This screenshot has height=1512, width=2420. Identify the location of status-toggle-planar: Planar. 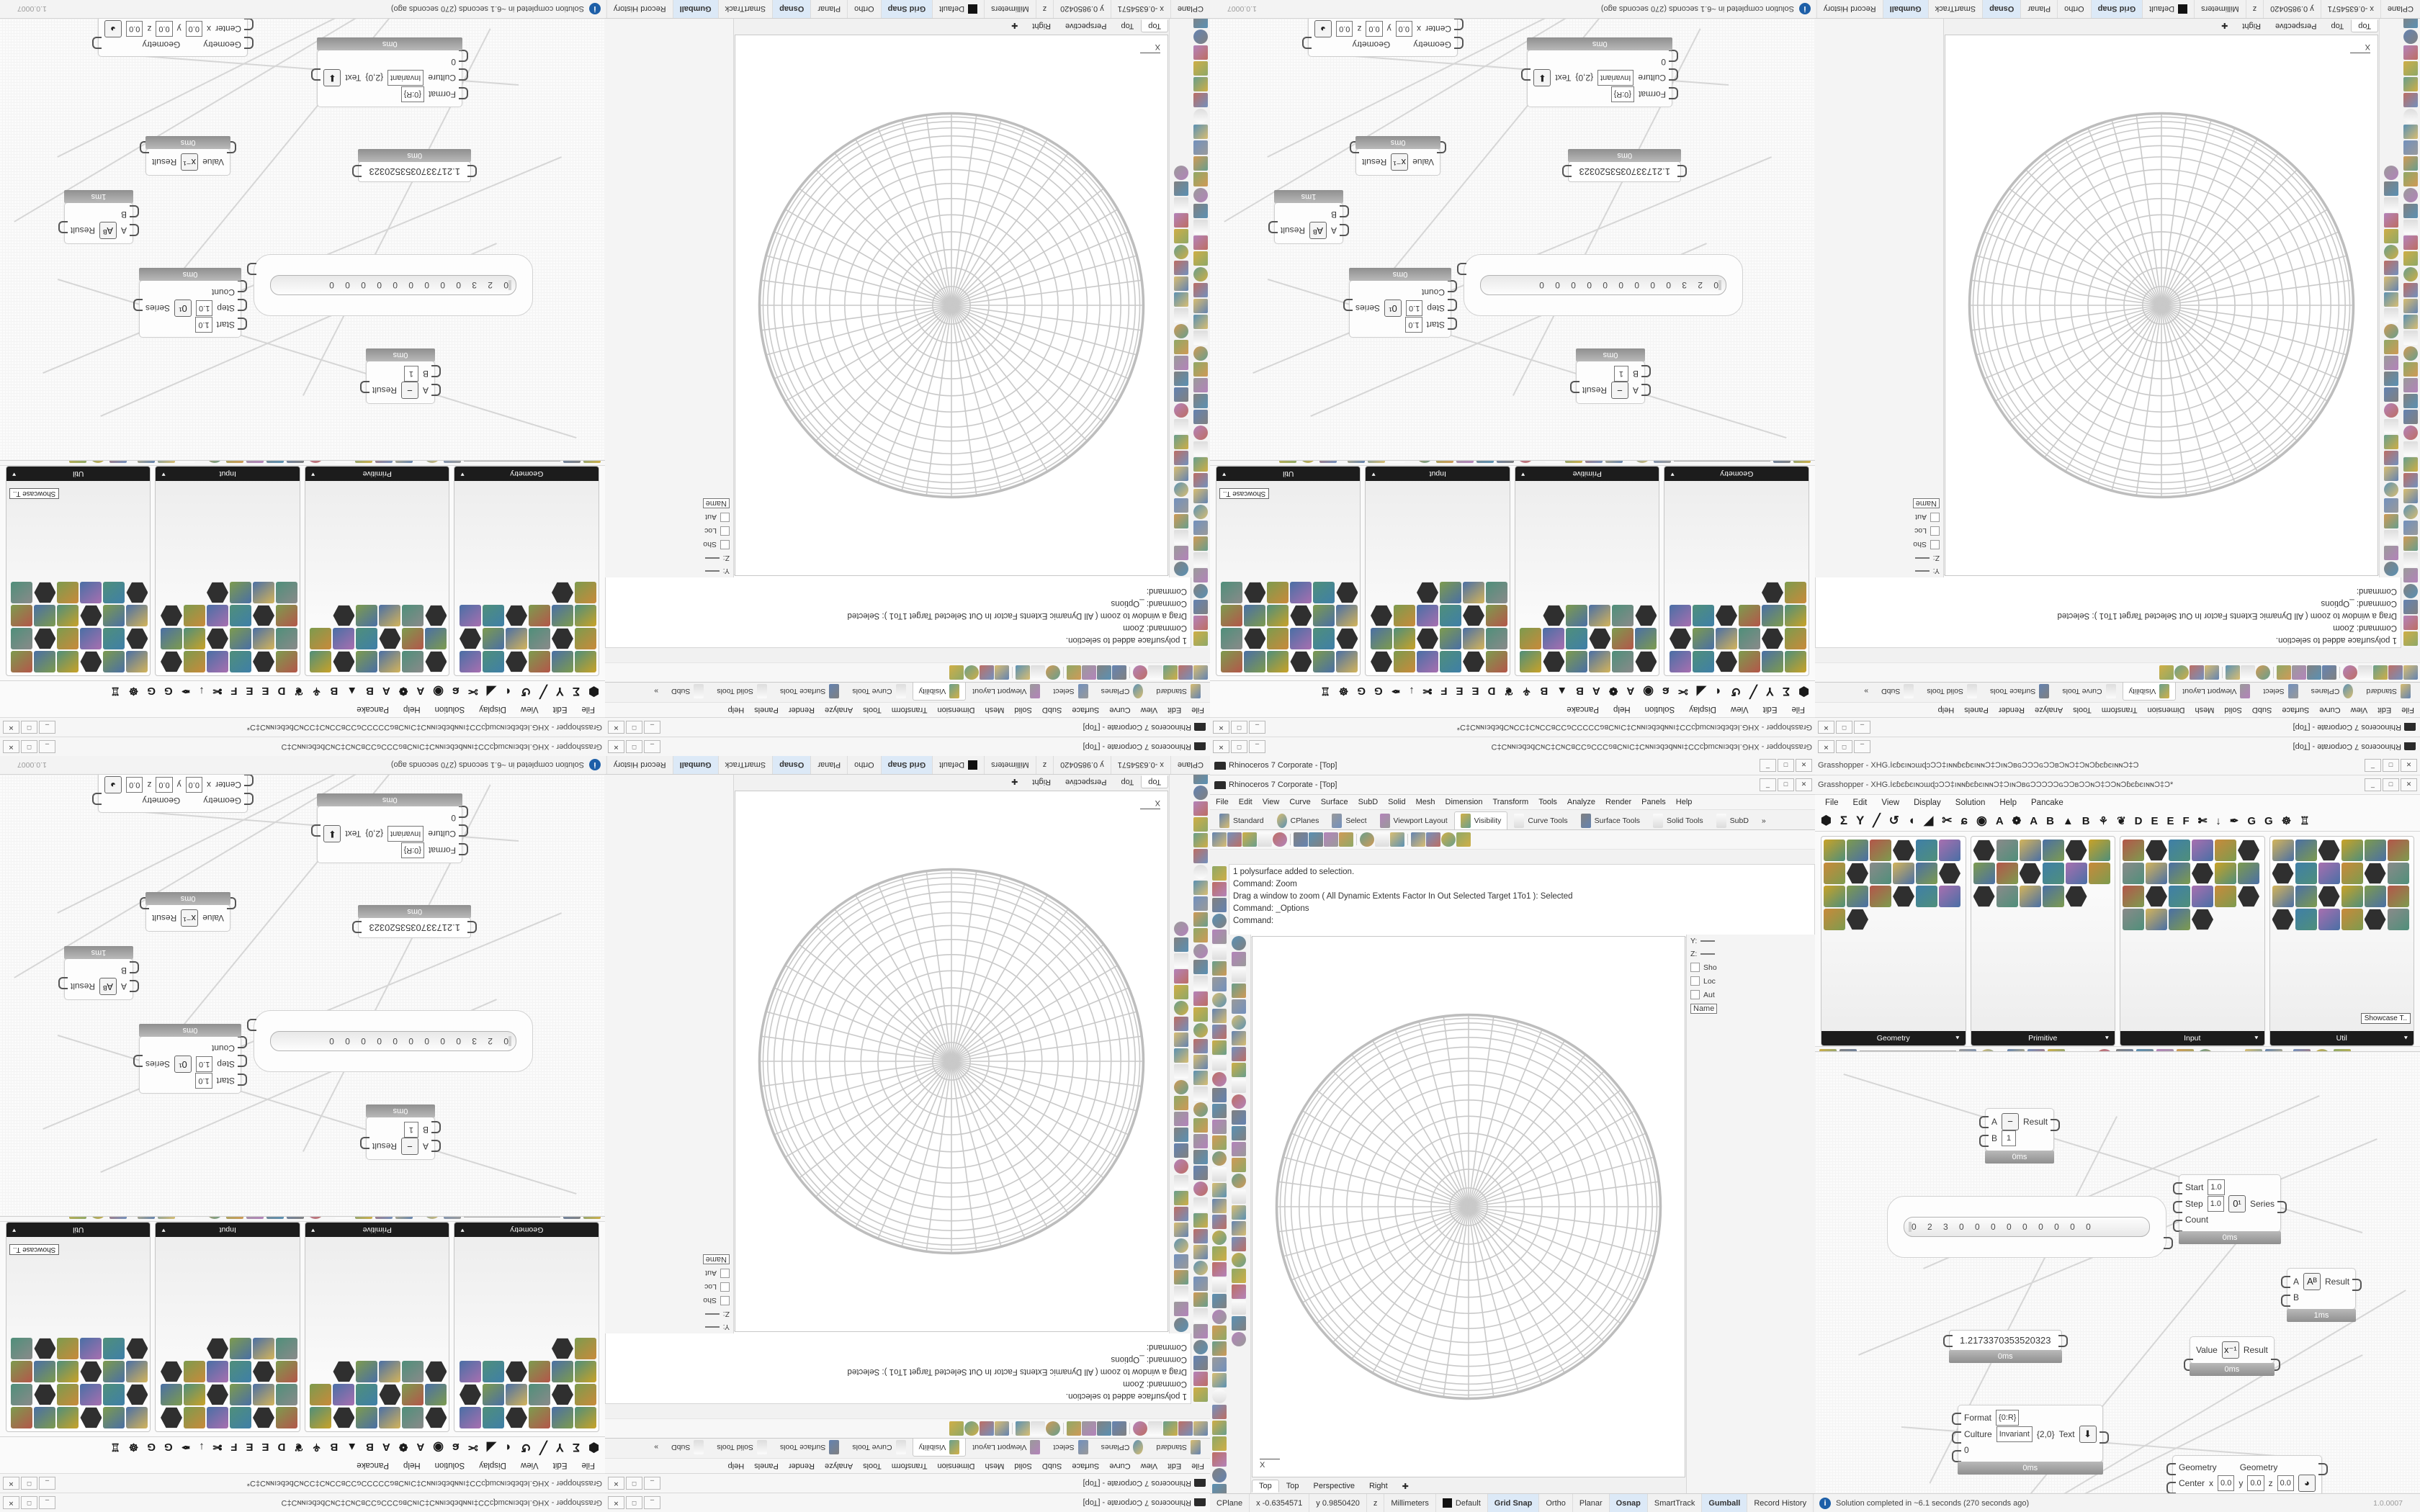
(829, 9).